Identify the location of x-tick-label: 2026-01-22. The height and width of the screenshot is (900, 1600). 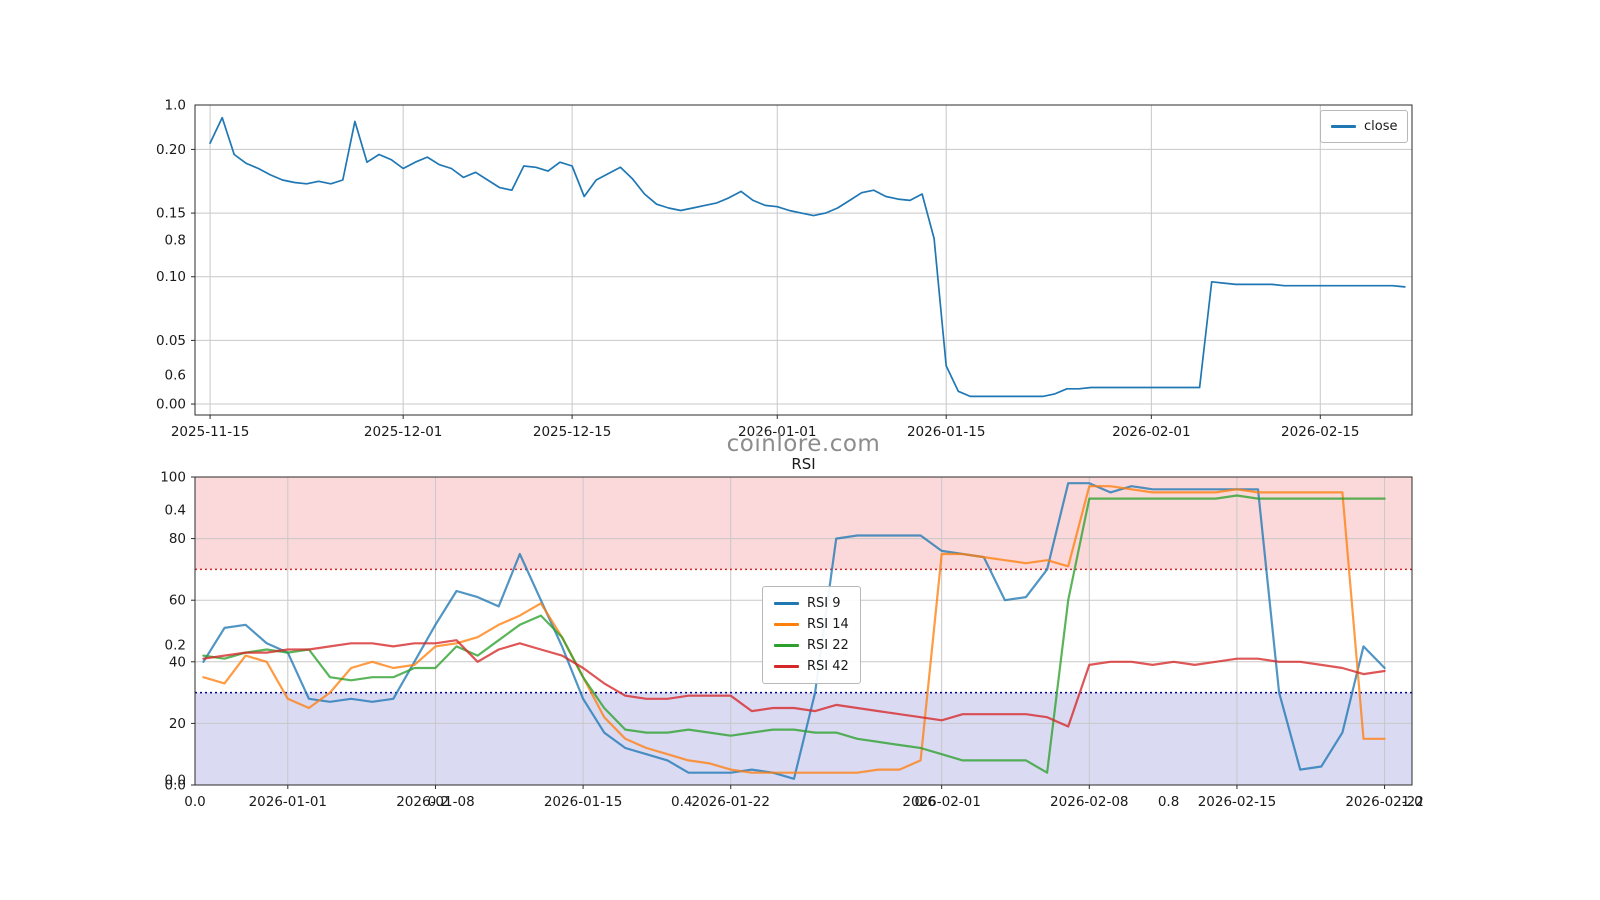
(730, 802).